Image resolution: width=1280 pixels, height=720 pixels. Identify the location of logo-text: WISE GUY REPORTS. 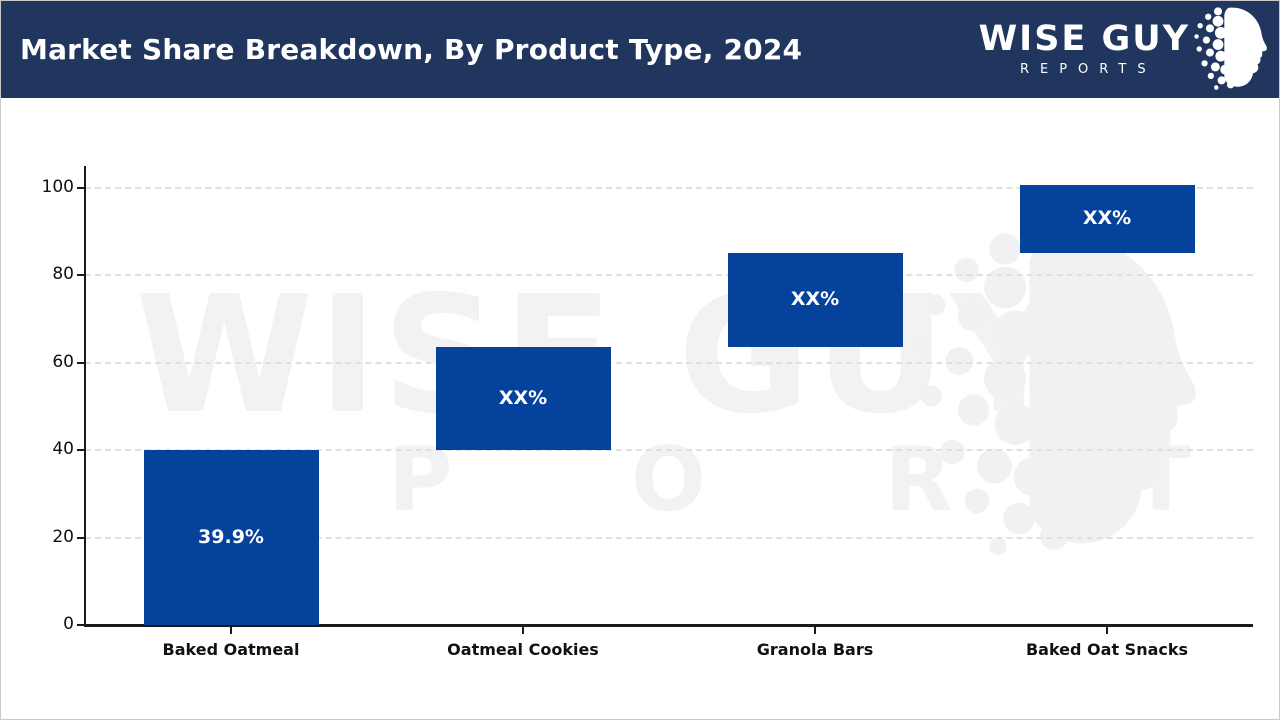
(1084, 47).